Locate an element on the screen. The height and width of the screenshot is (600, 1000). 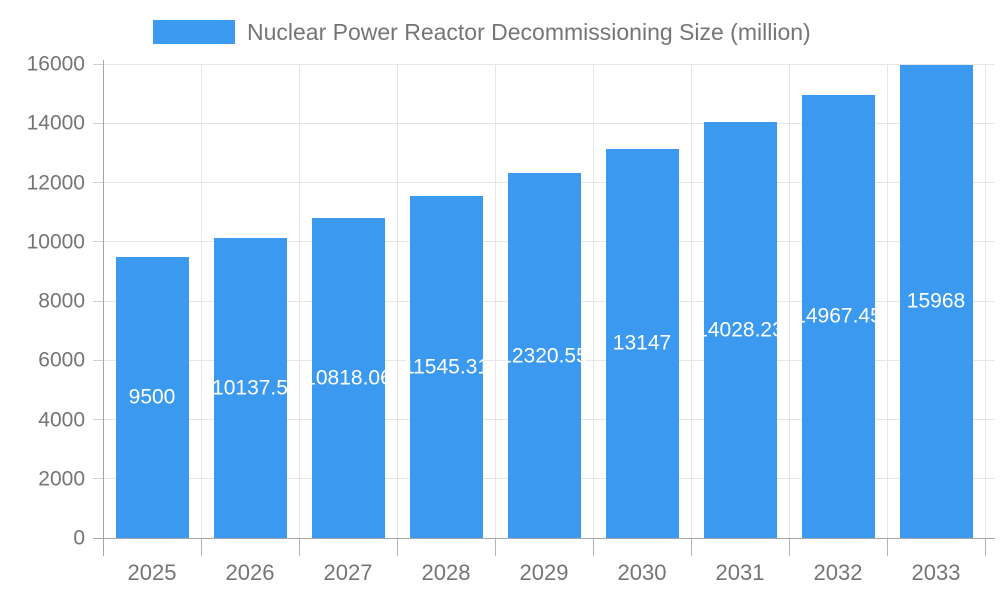
bar-value-label: 14967.45 is located at coordinates (838, 316).